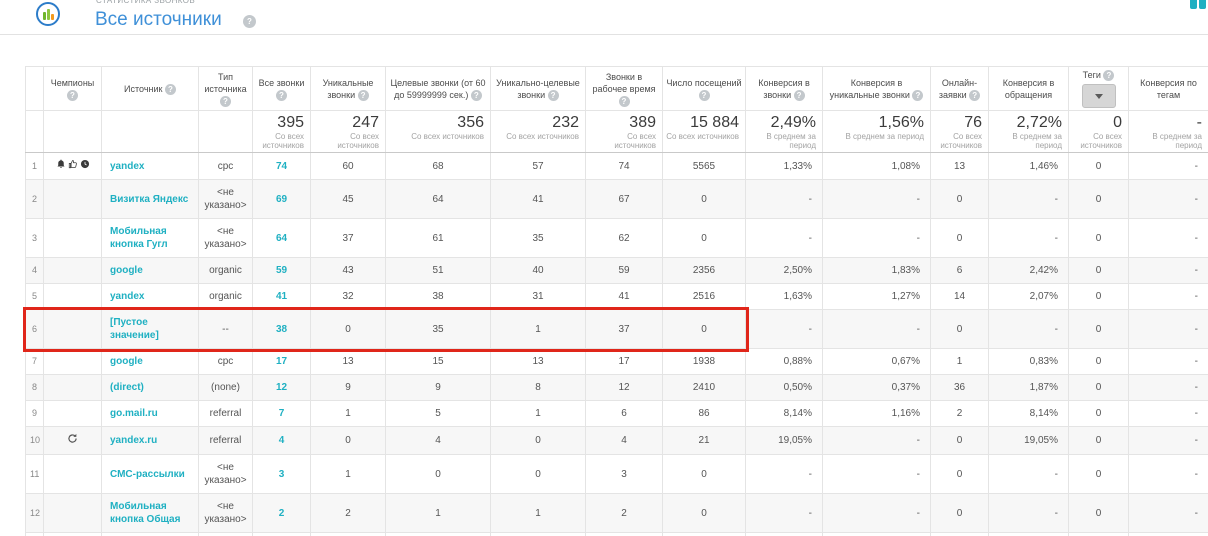 The image size is (1208, 536). Describe the element at coordinates (34, 88) in the screenshot. I see `column-header-num` at that location.